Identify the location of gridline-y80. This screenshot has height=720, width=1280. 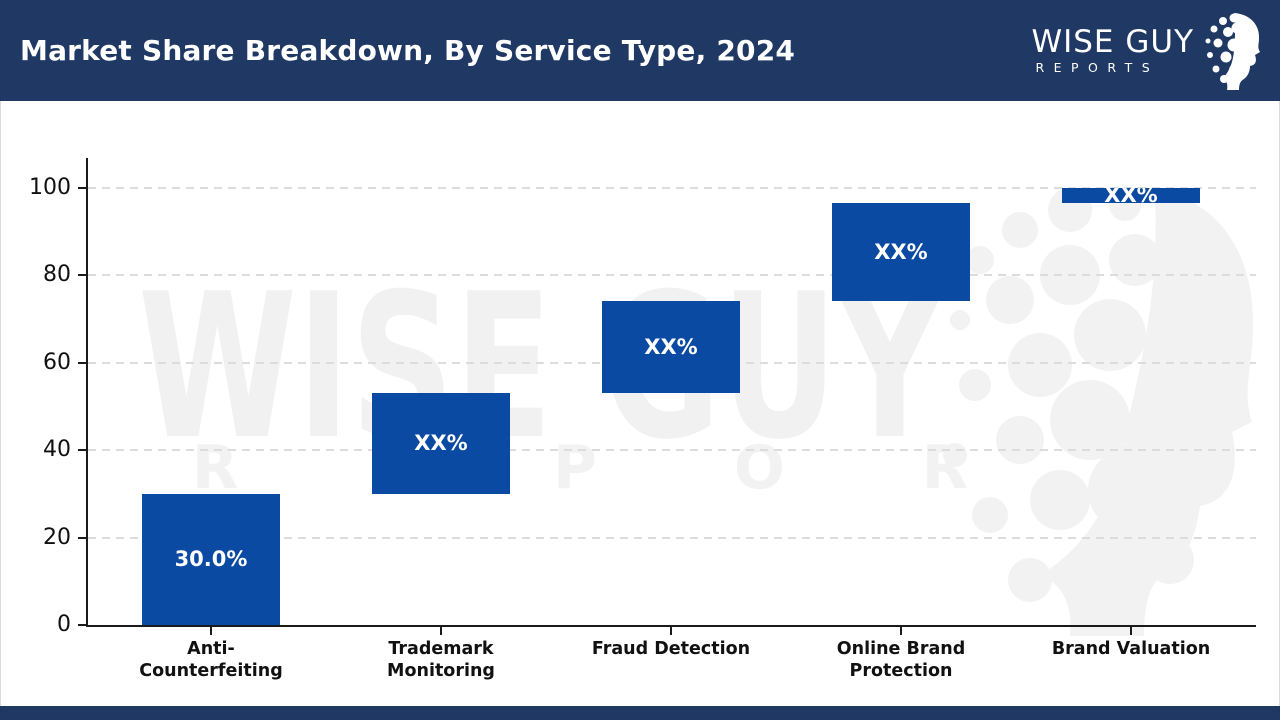
(672, 275).